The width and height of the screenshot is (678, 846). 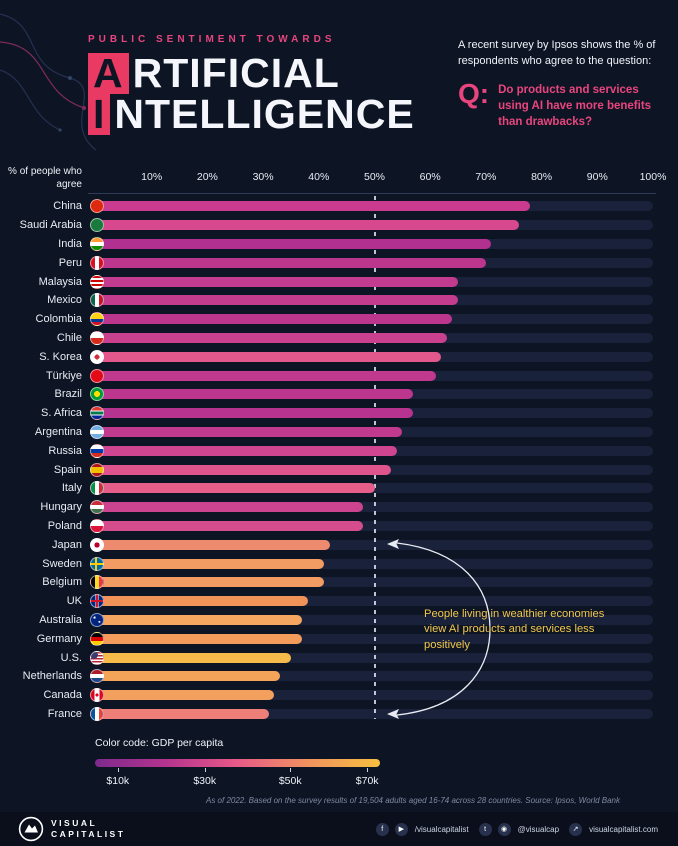 I want to click on x-axis-tick: 90%, so click(x=597, y=177).